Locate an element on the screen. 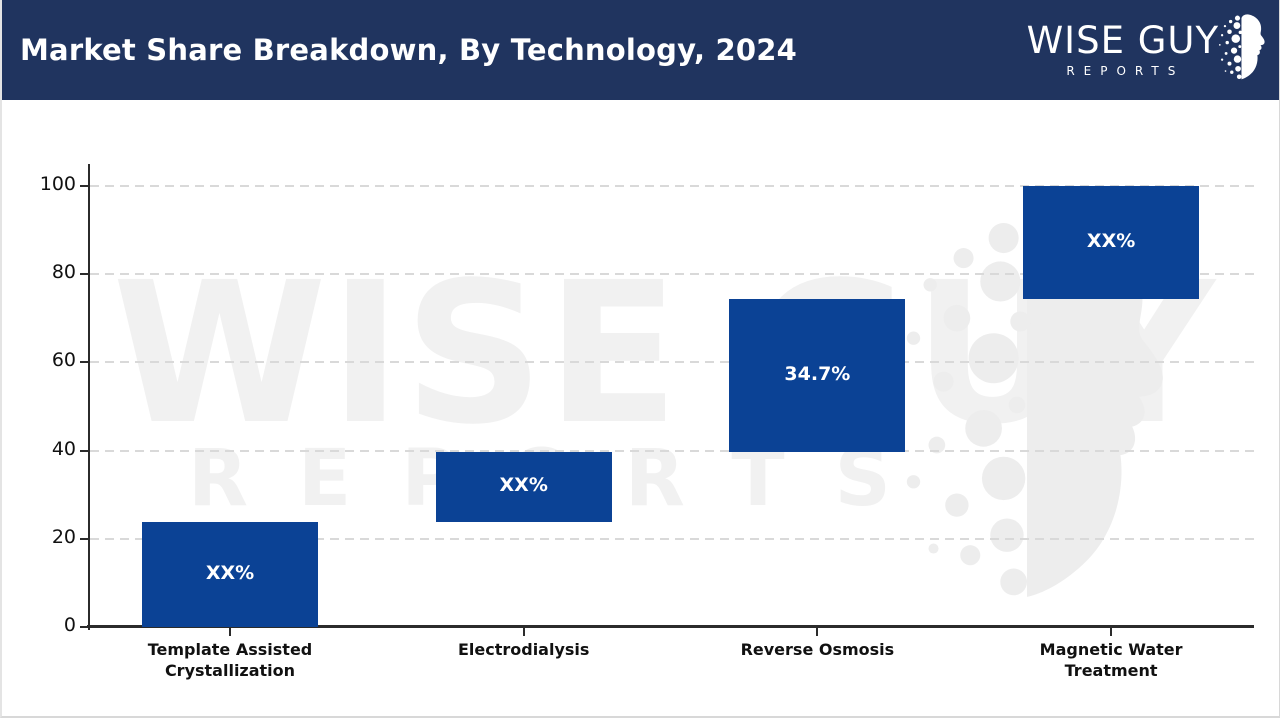 Image resolution: width=1280 pixels, height=720 pixels. logo-tagline: REPORTS is located at coordinates (1125, 71).